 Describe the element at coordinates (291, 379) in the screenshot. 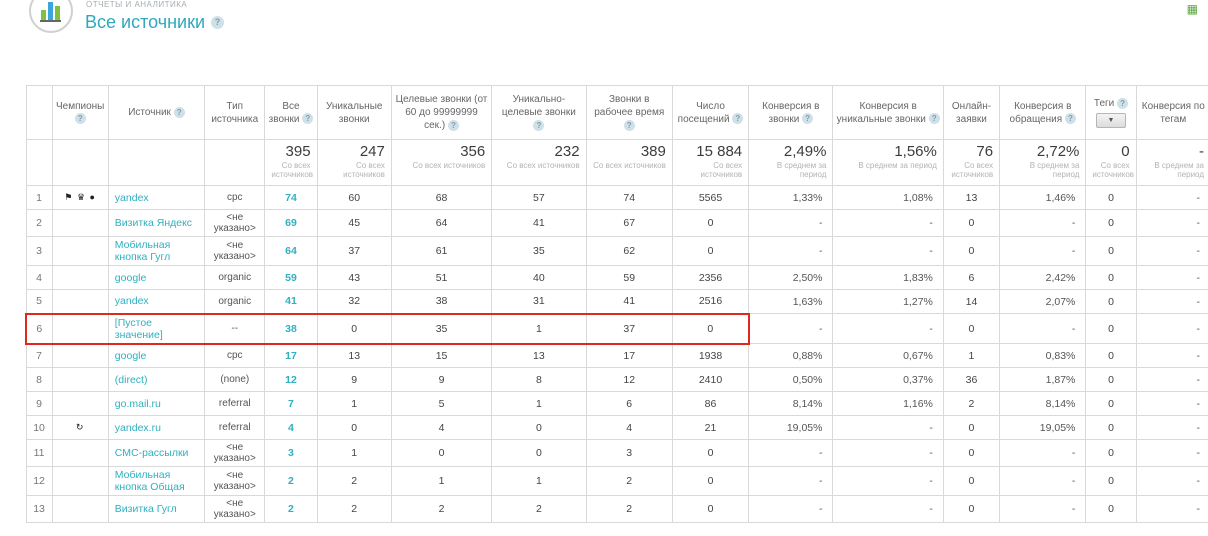

I see `all-calls-link: 12` at that location.